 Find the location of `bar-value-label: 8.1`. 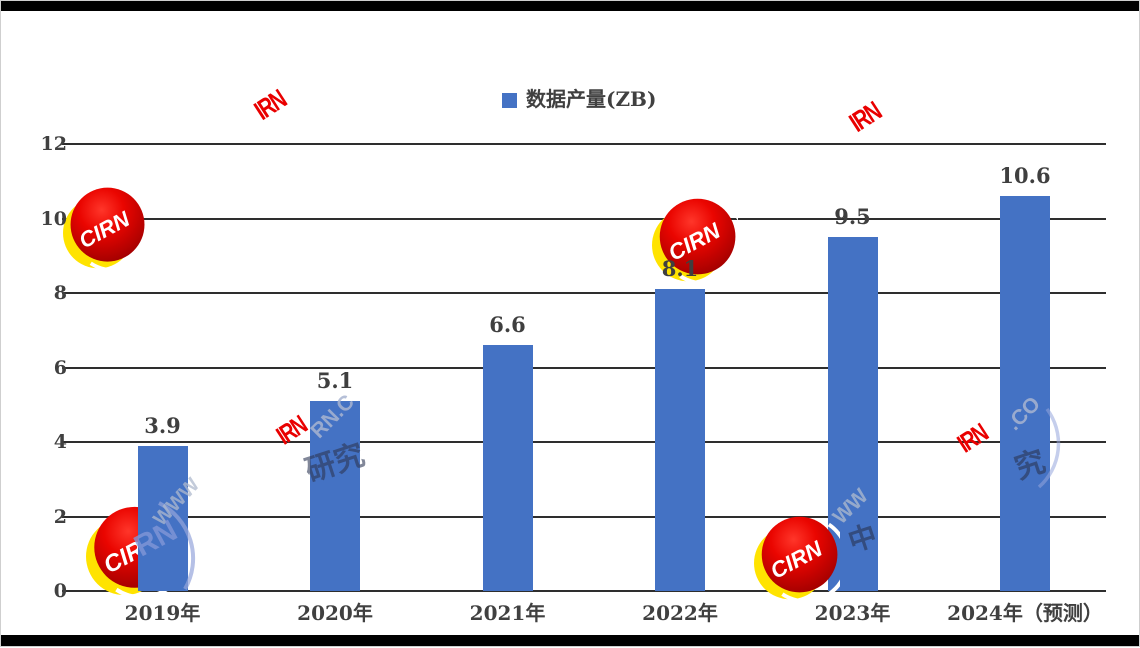

bar-value-label: 8.1 is located at coordinates (680, 269).